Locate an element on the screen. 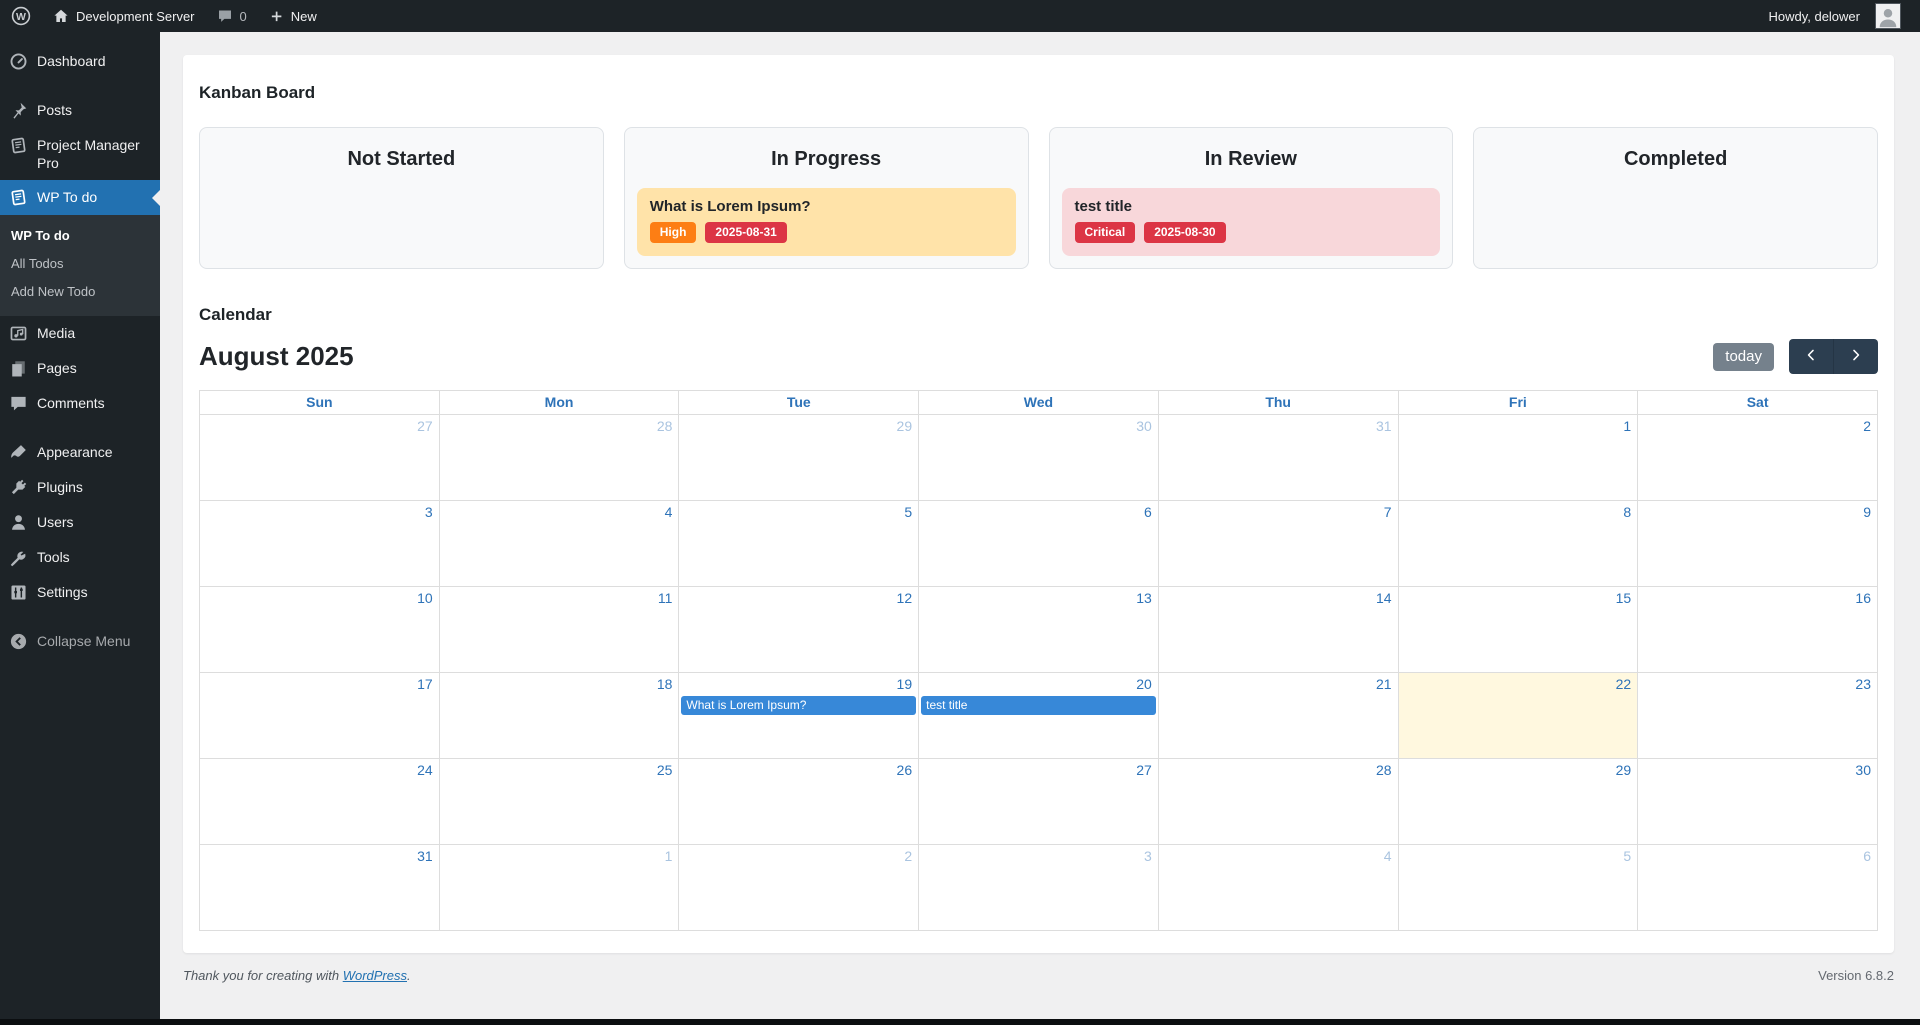 Image resolution: width=1920 pixels, height=1025 pixels. calendar-day-number: 26 is located at coordinates (904, 770).